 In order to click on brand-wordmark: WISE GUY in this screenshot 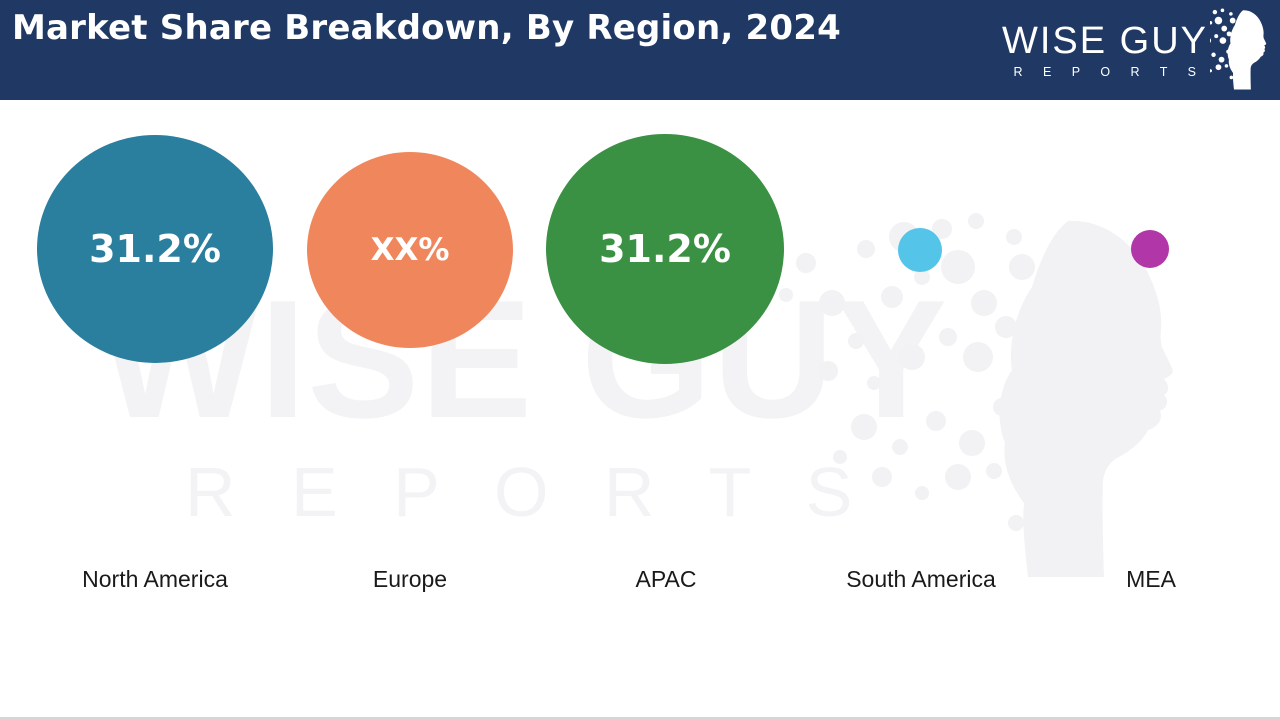, I will do `click(1104, 40)`.